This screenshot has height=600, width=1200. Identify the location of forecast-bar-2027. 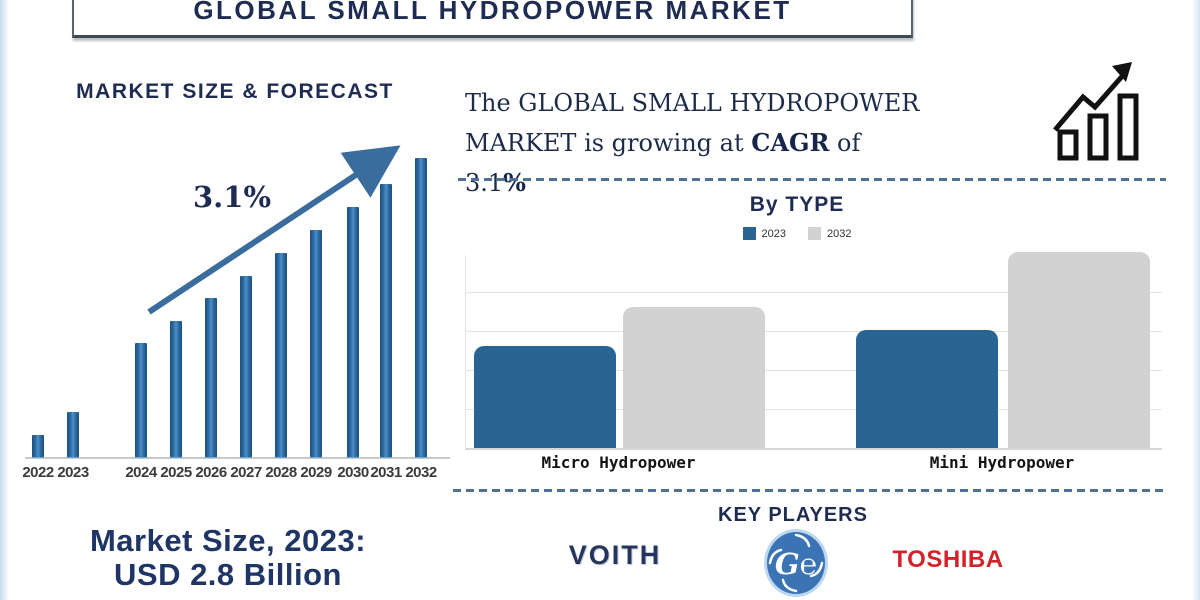
(246, 367).